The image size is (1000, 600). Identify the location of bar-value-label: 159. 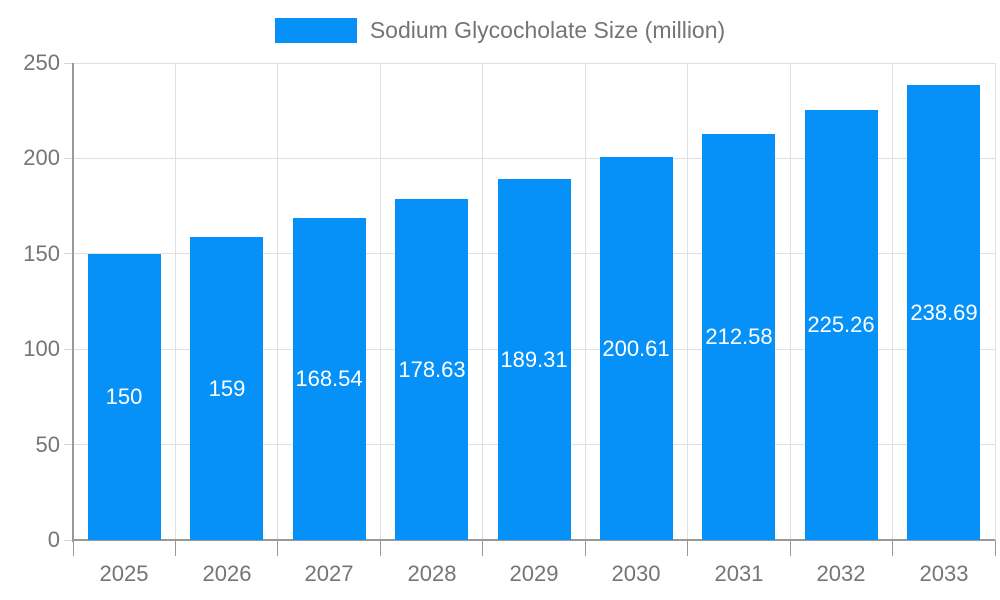
(227, 388).